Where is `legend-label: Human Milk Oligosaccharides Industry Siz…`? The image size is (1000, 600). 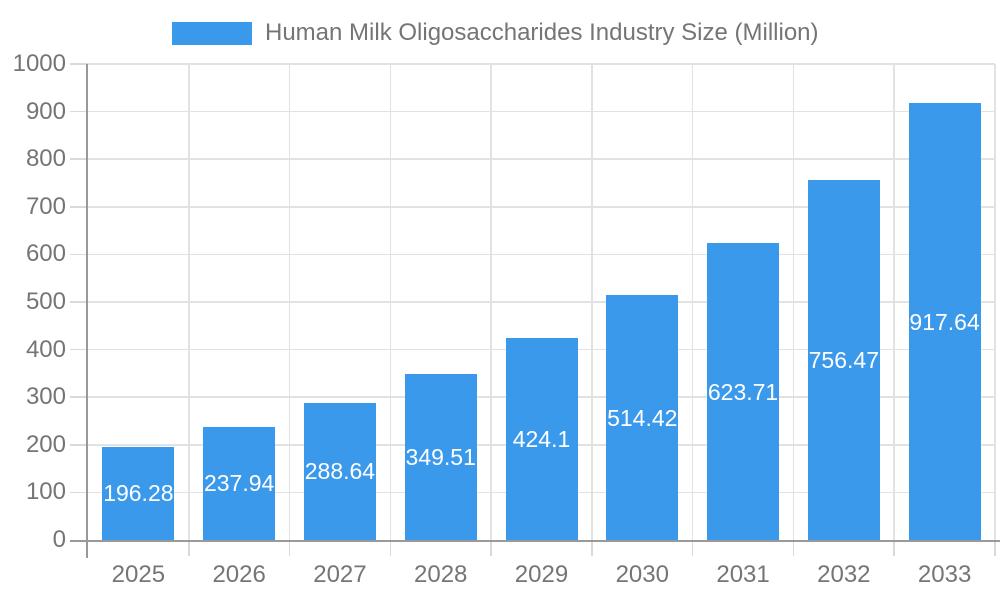
legend-label: Human Milk Oligosaccharides Industry Siz… is located at coordinates (542, 32).